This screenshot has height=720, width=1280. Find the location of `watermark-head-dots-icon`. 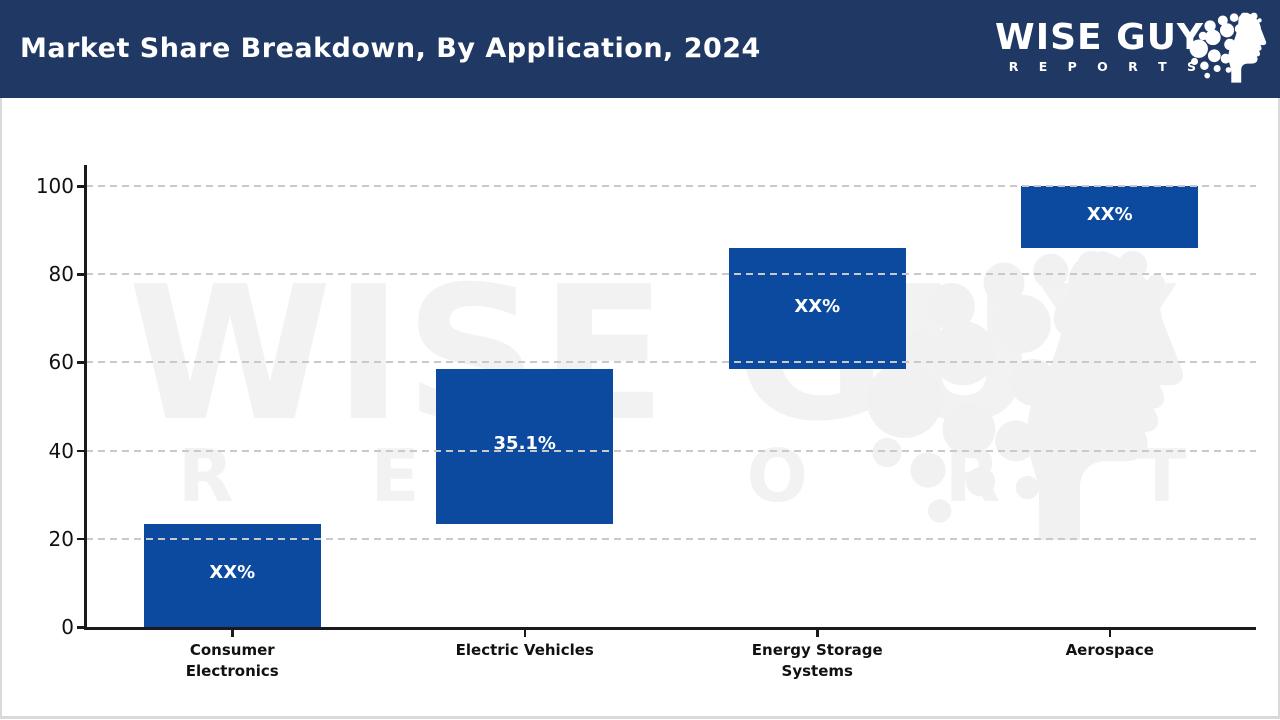

watermark-head-dots-icon is located at coordinates (1042, 397).